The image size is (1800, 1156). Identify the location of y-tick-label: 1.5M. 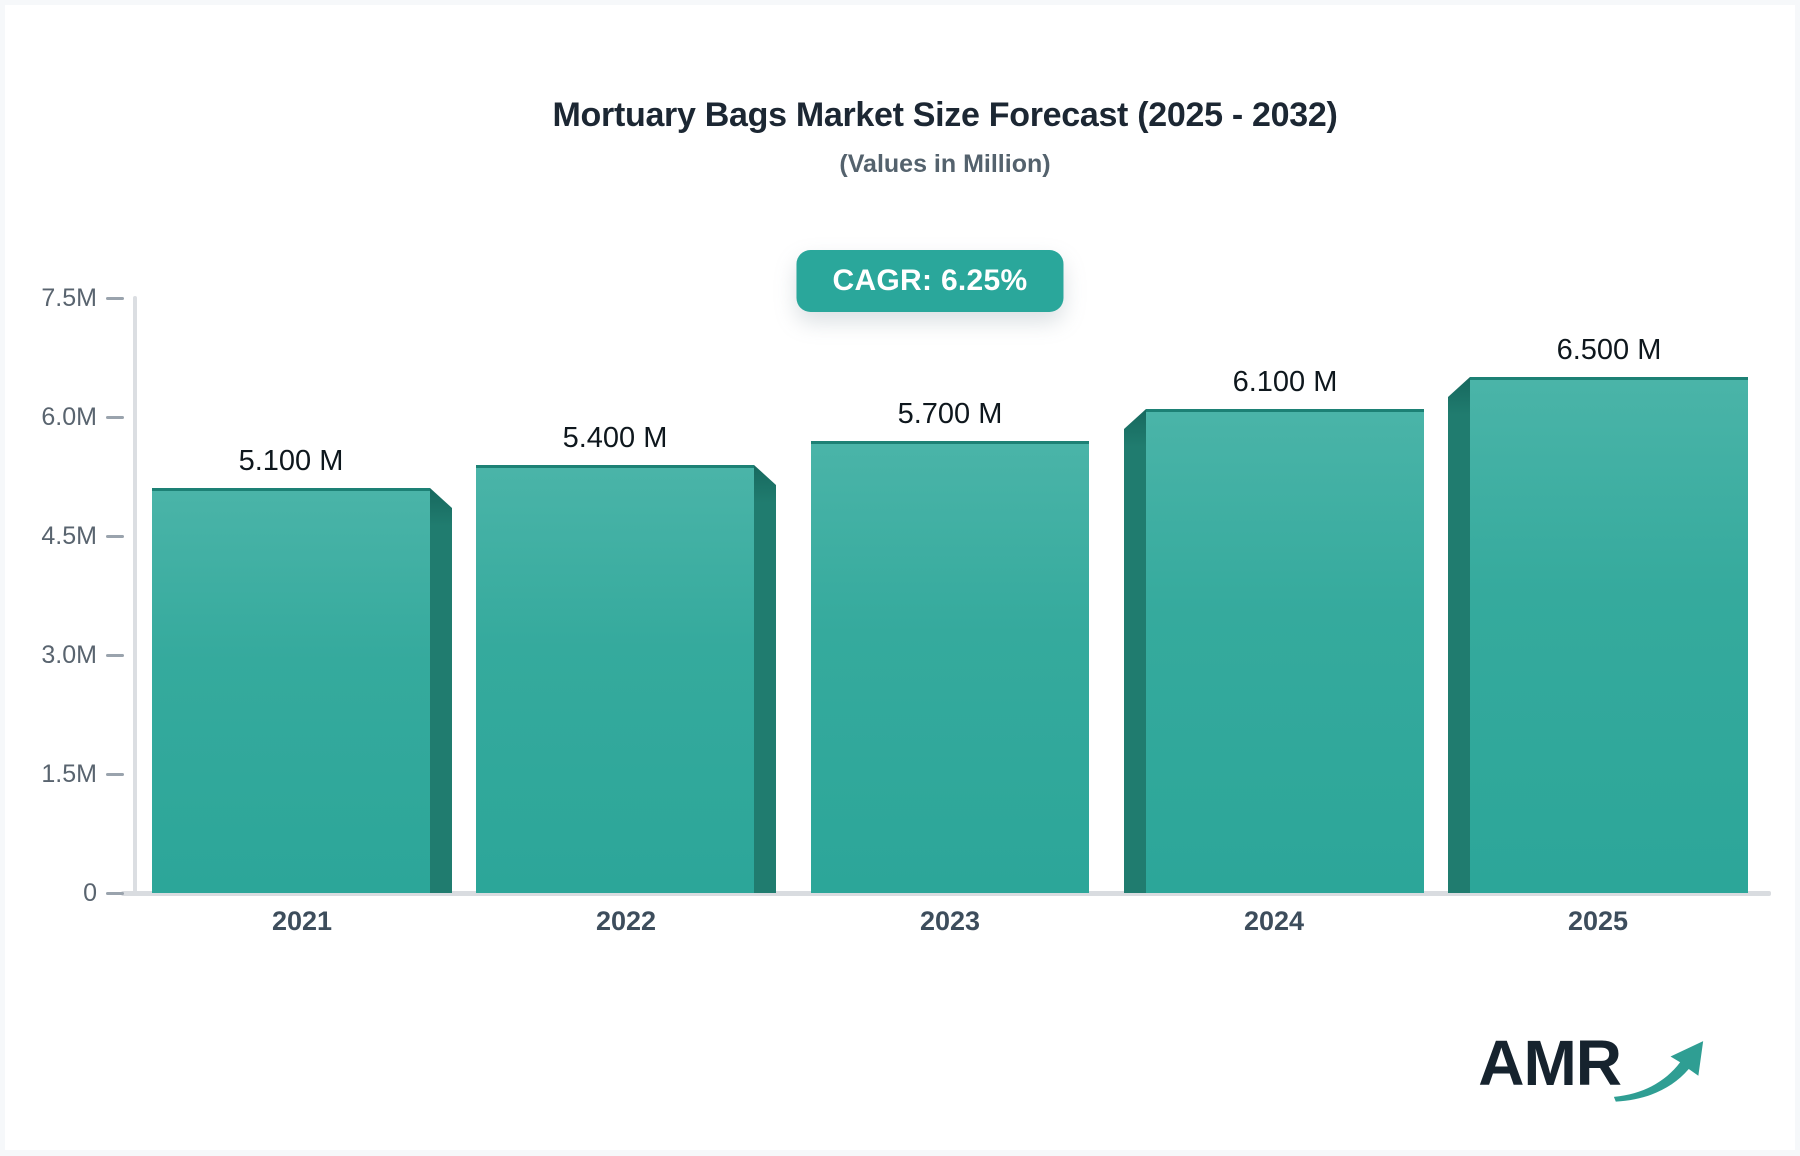
(69, 774).